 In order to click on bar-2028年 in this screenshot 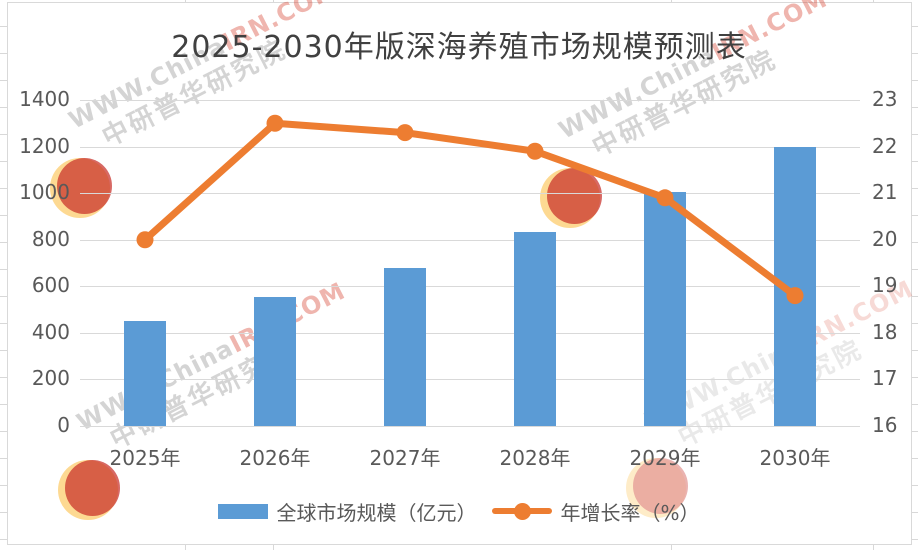, I will do `click(535, 329)`.